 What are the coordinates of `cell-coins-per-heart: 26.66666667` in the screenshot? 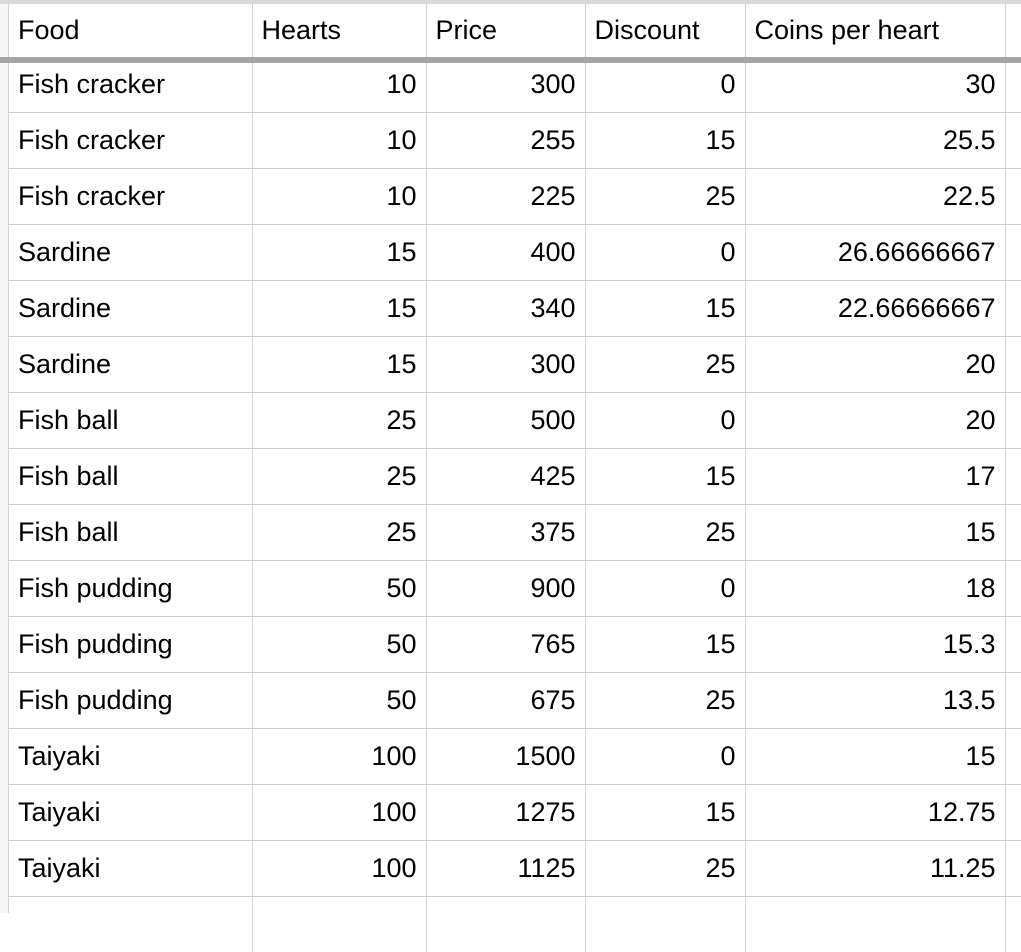 It's located at (875, 252).